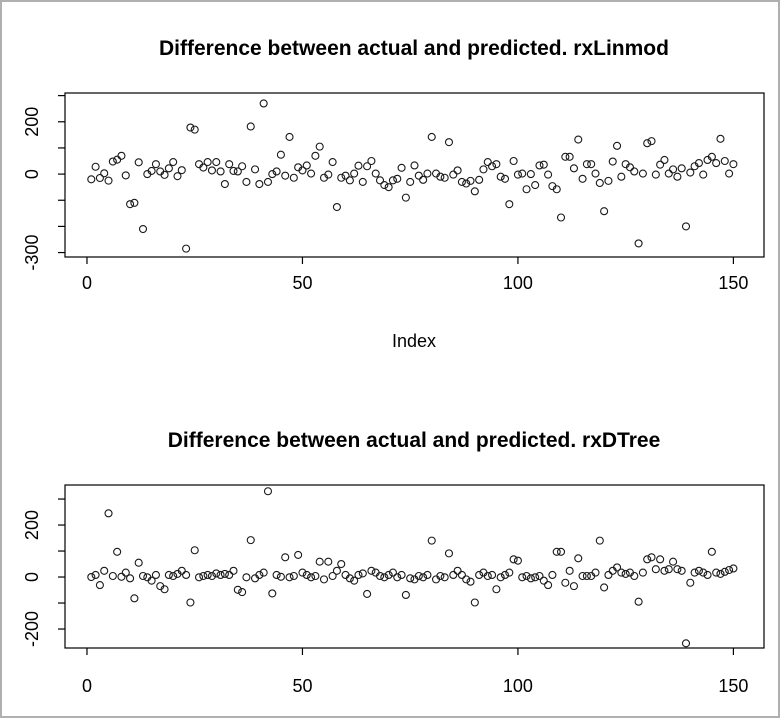  Describe the element at coordinates (87, 283) in the screenshot. I see `x-tick-label: 0` at that location.